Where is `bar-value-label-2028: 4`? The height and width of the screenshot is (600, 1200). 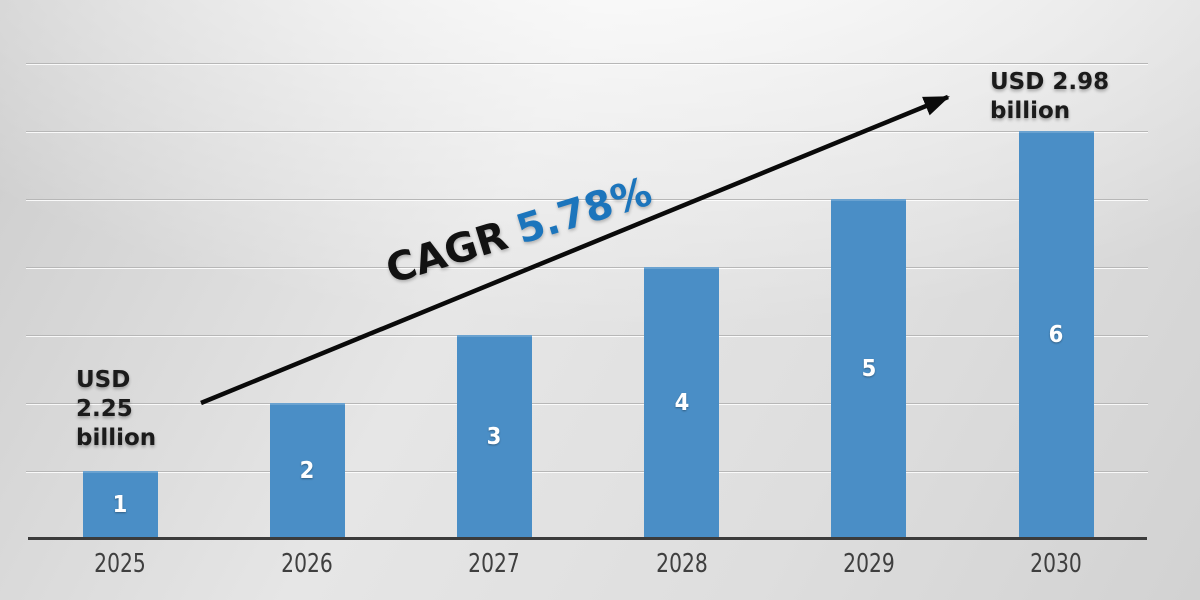
bar-value-label-2028: 4 is located at coordinates (681, 403).